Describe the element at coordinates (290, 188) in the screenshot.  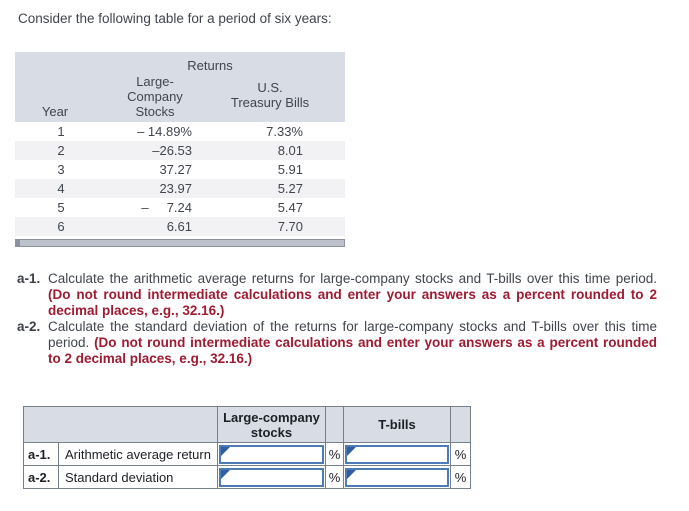
I see `returns-tbills-cell: 5.27` at that location.